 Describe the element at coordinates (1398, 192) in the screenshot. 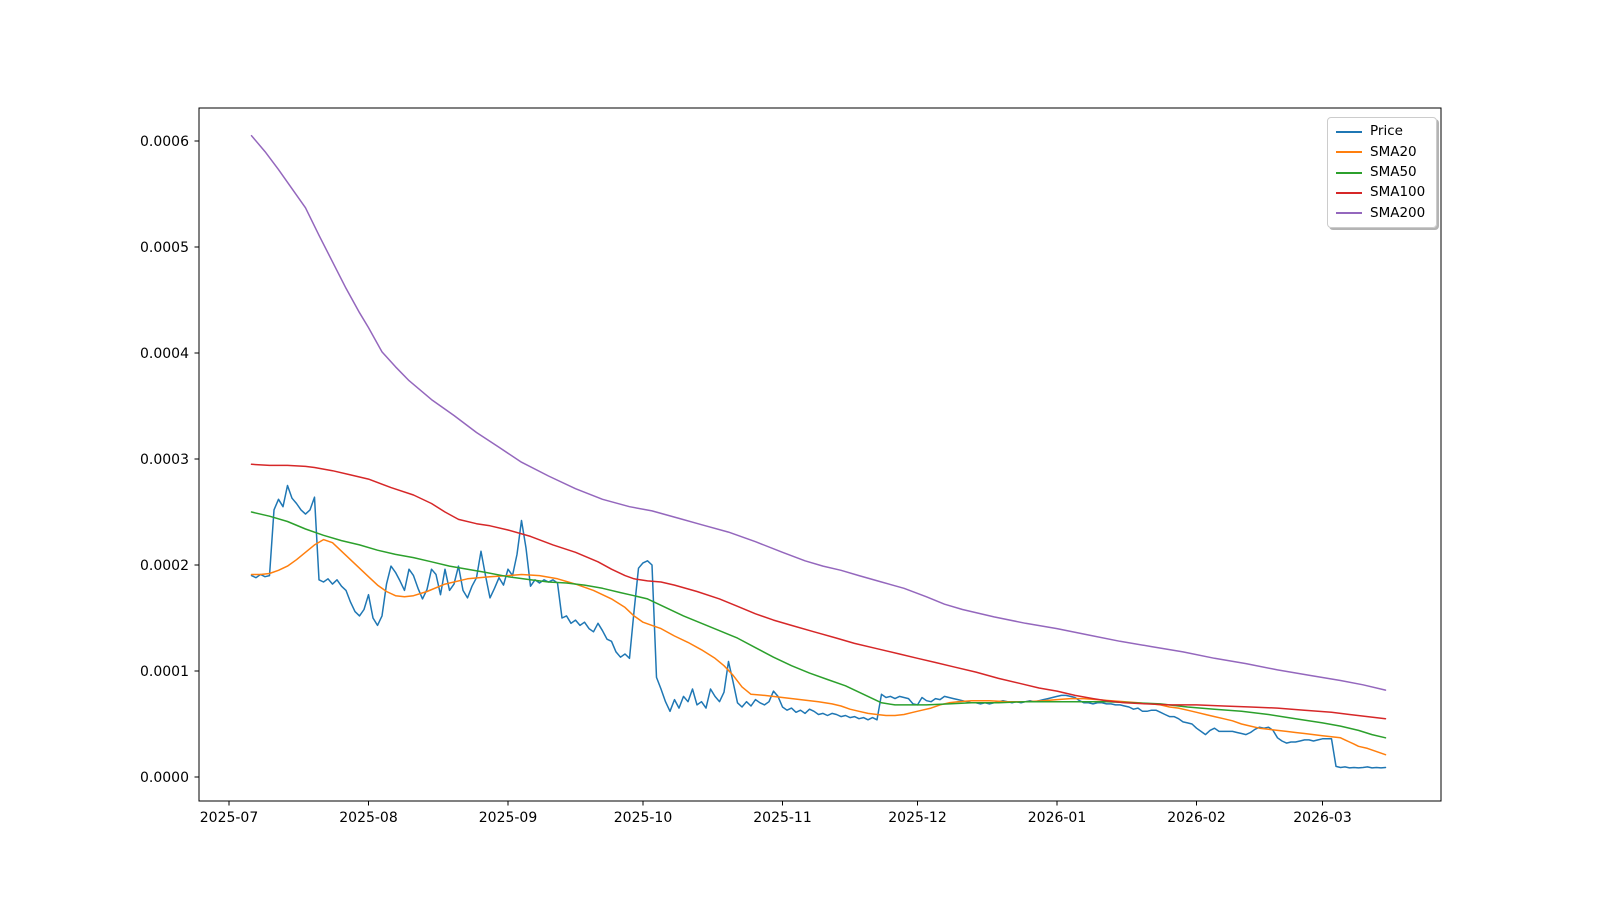

I see `legend-label-sma100: SMA100` at that location.